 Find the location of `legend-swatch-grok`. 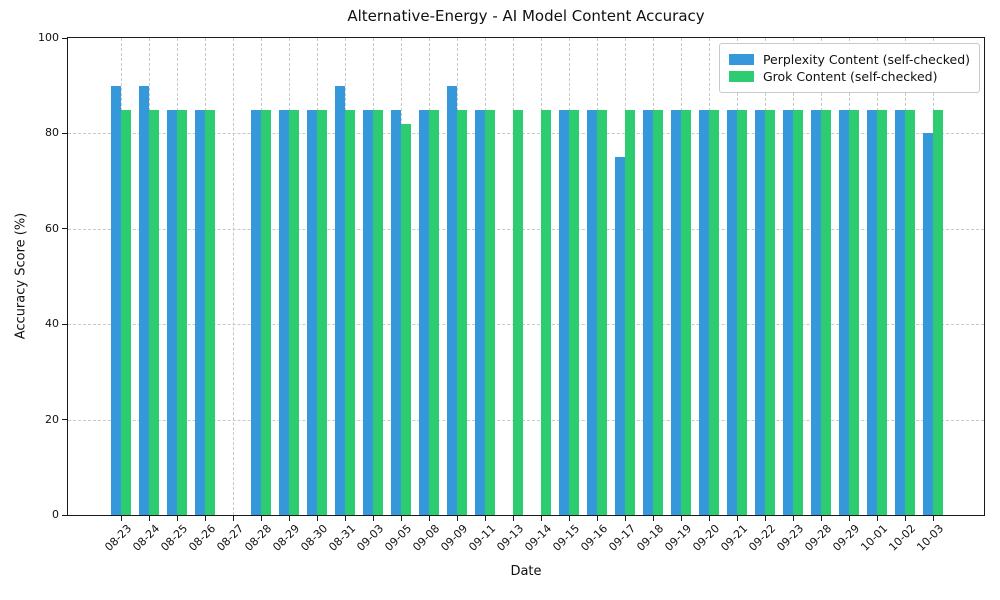

legend-swatch-grok is located at coordinates (741, 76).